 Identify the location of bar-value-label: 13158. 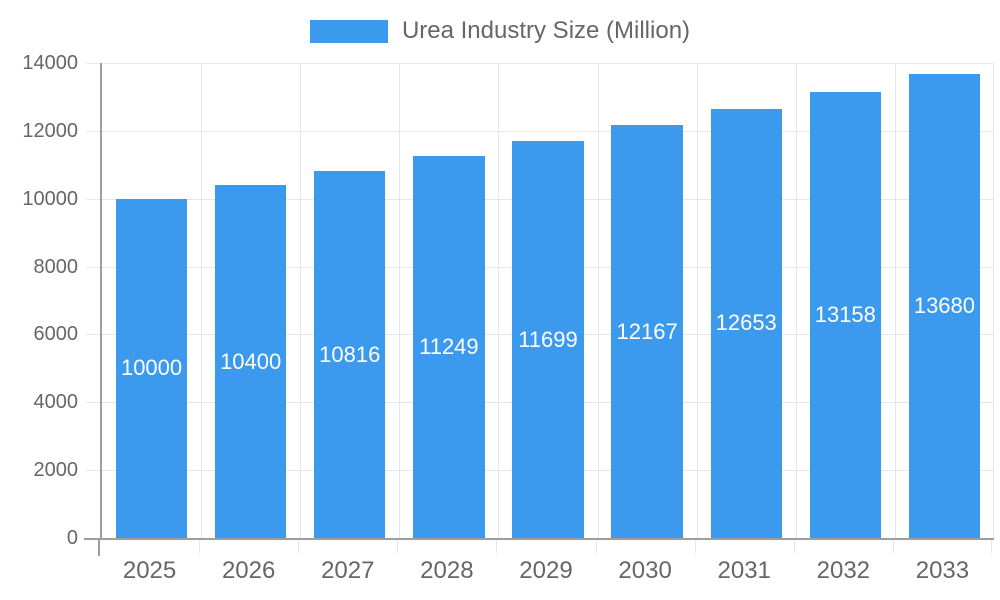
(845, 314).